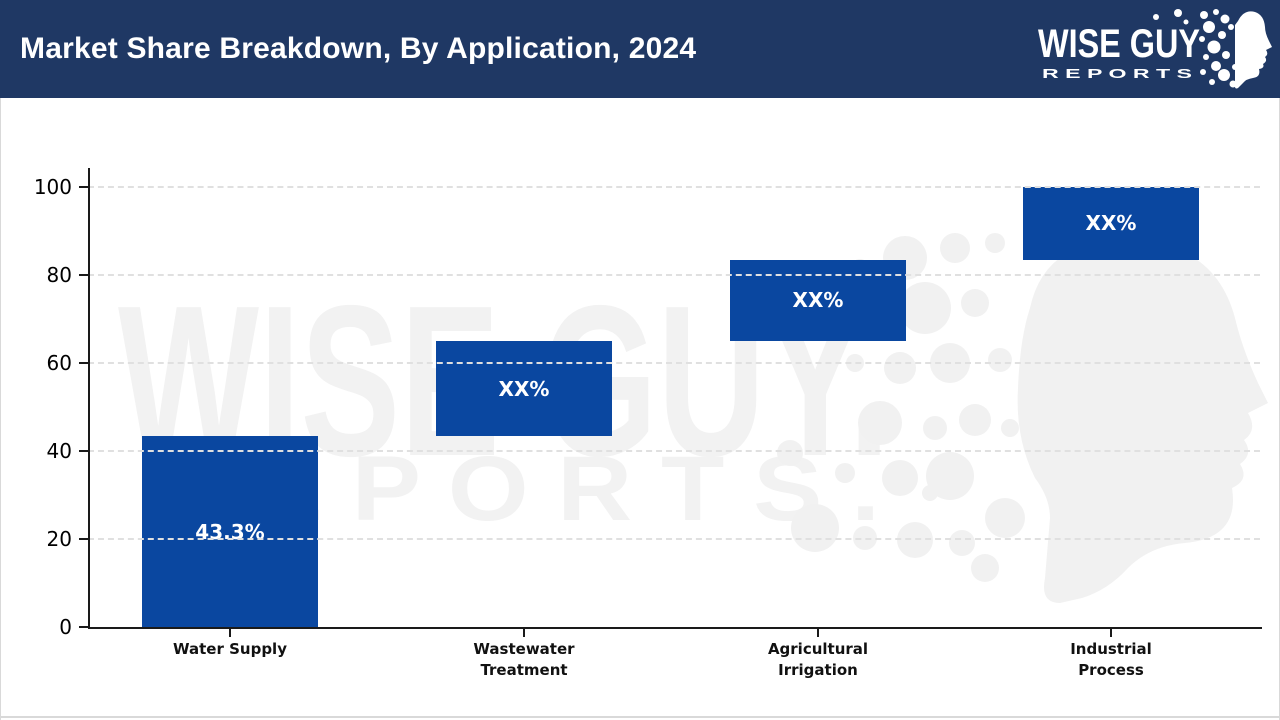 The height and width of the screenshot is (720, 1280). What do you see at coordinates (1253, 50) in the screenshot?
I see `logo-face-profile-icon` at bounding box center [1253, 50].